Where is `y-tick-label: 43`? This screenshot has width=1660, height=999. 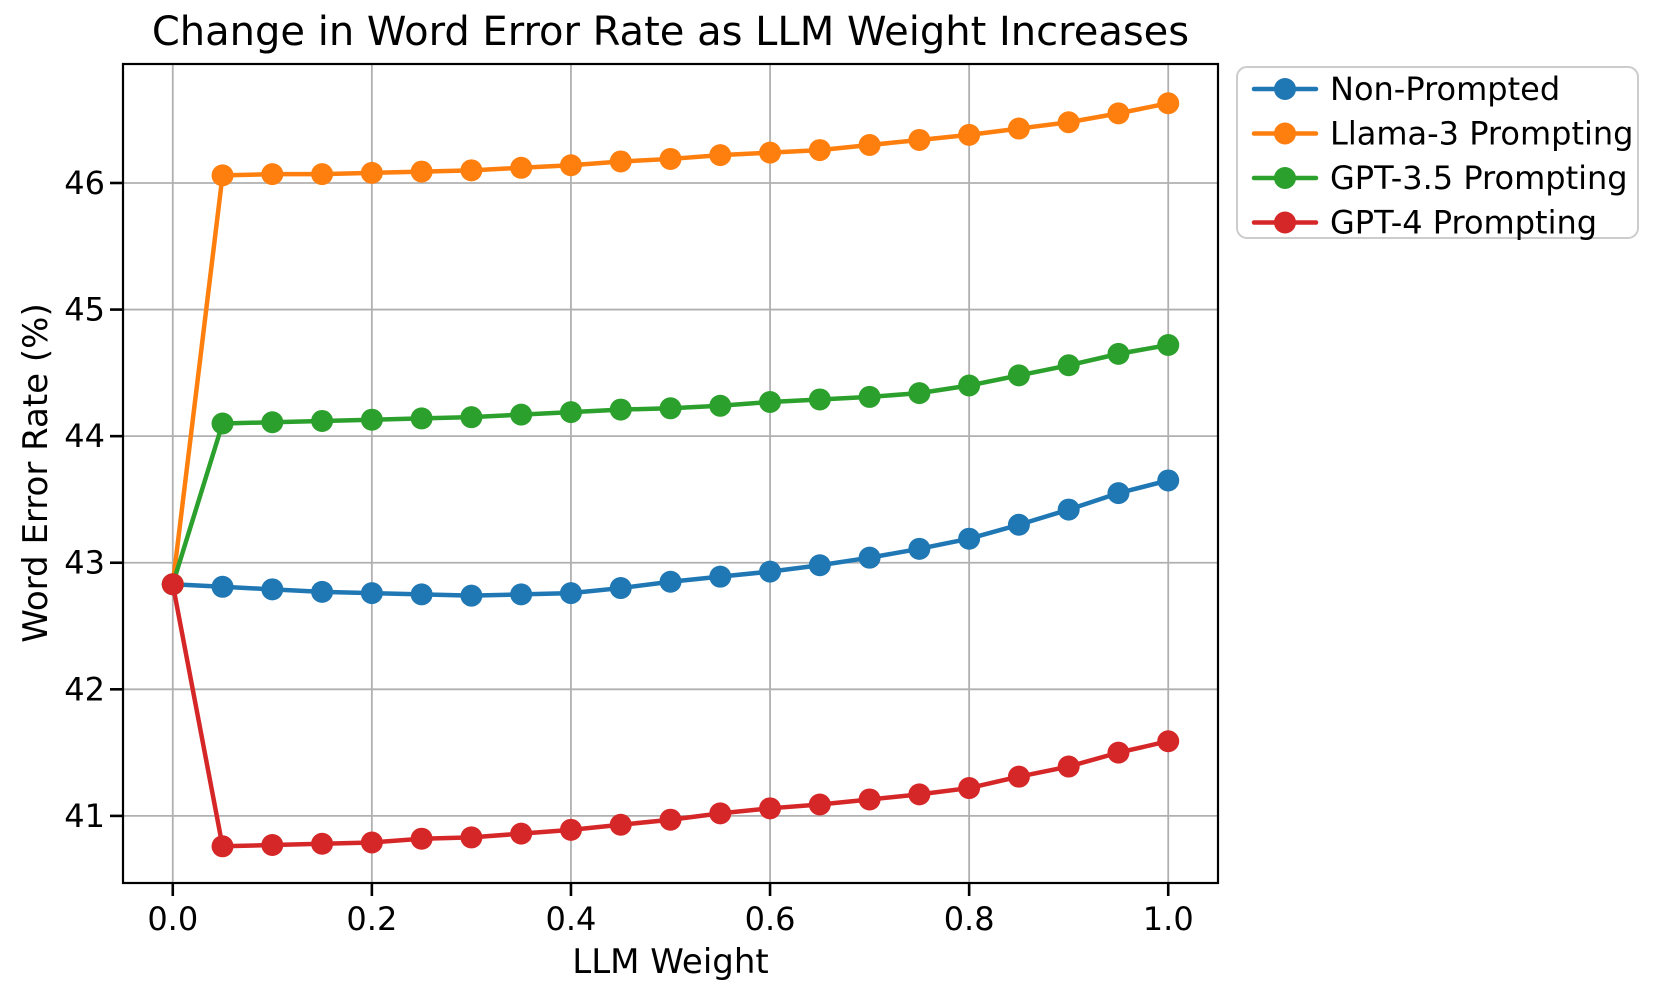 y-tick-label: 43 is located at coordinates (84, 563).